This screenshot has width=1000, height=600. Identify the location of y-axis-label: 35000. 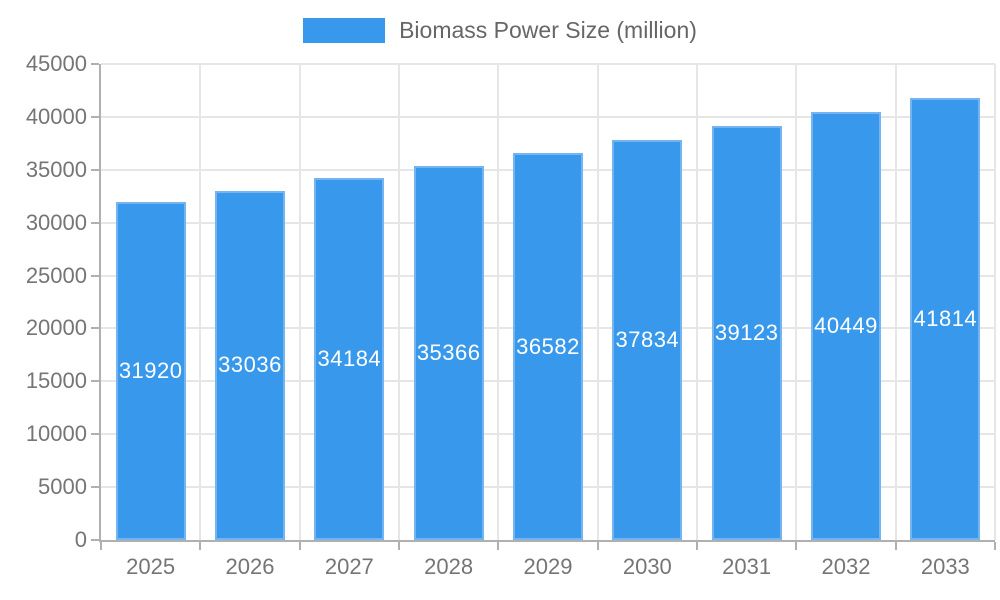
(56, 169).